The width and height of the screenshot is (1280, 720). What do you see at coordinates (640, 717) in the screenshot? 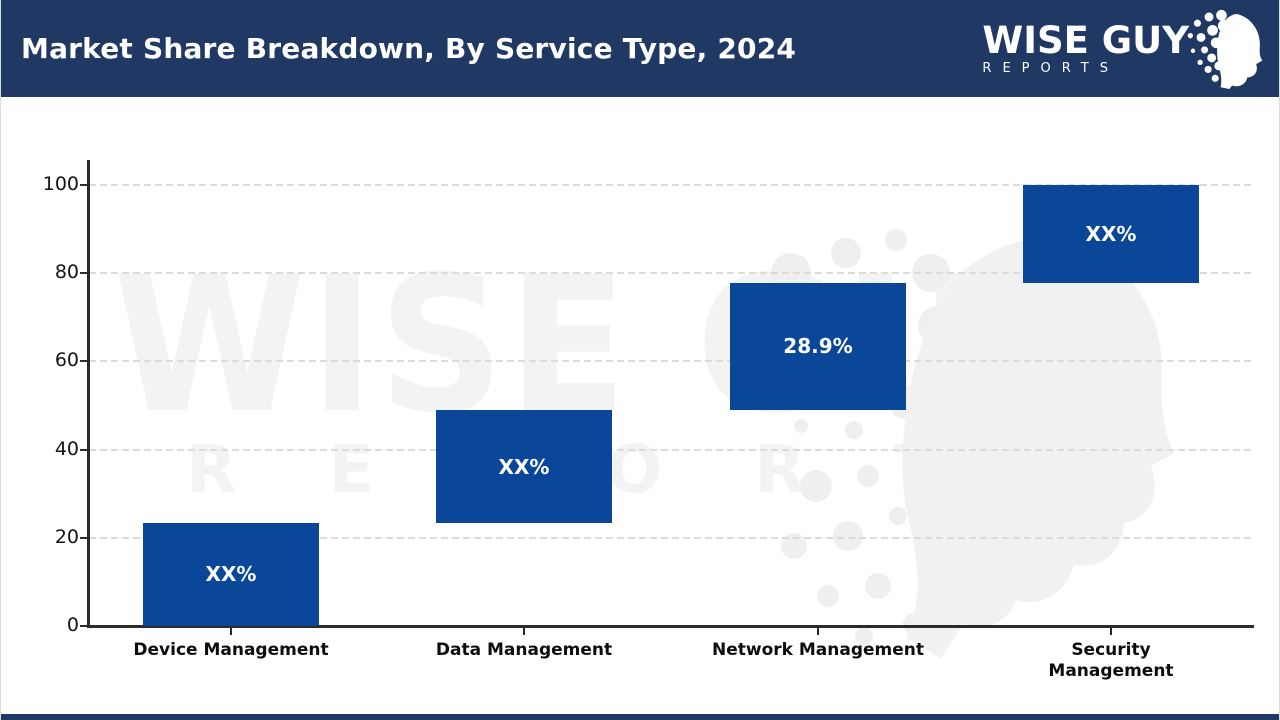
I see `footer-bar` at bounding box center [640, 717].